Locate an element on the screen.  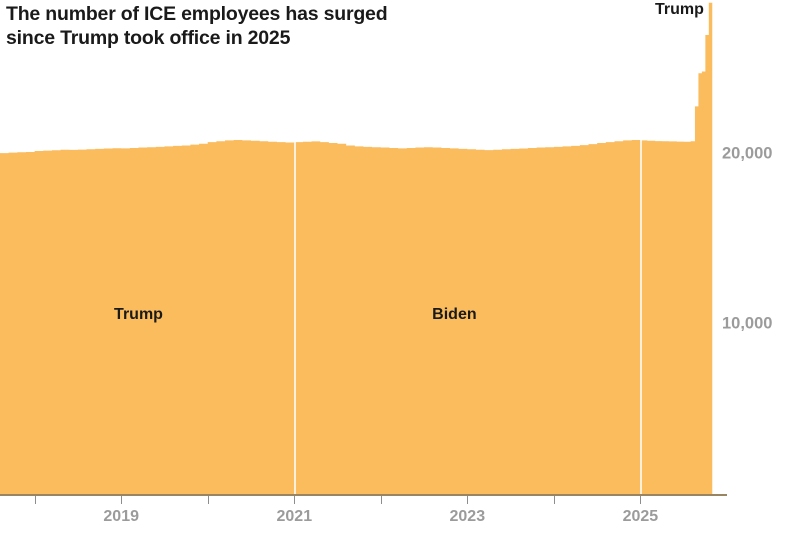
x-axis-label-2023: 2023 is located at coordinates (467, 516).